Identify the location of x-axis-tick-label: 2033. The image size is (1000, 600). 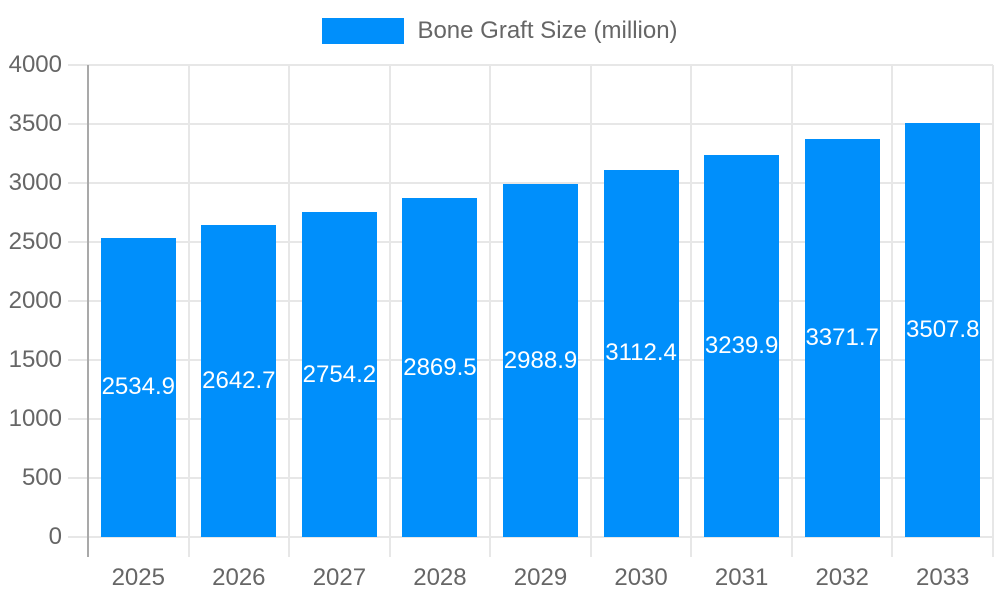
(943, 577).